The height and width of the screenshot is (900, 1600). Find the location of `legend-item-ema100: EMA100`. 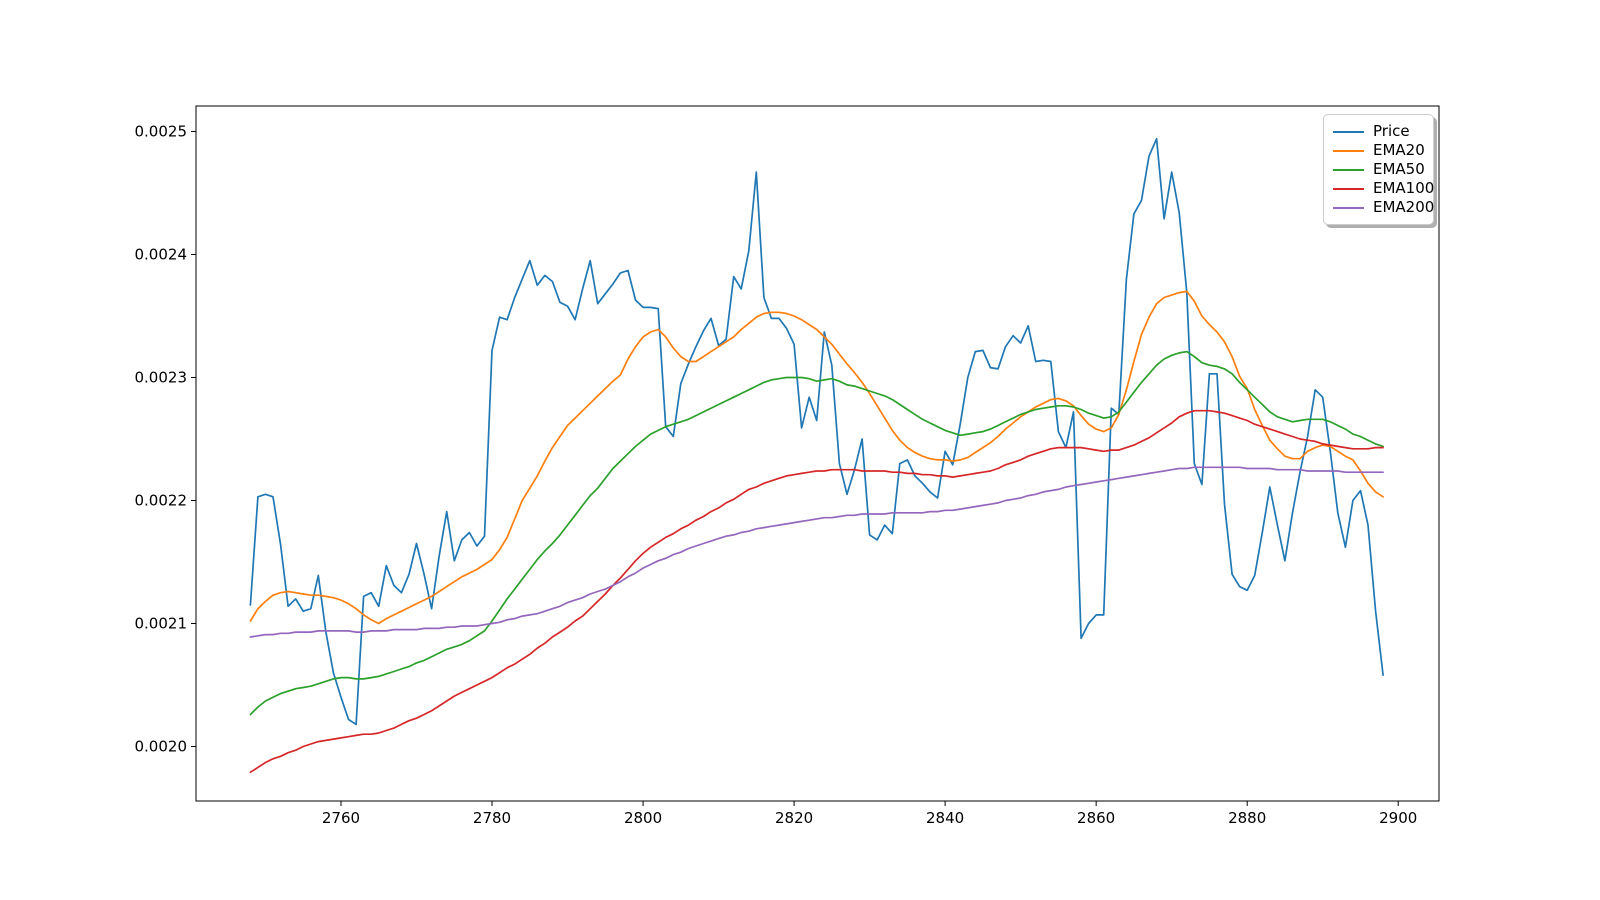

legend-item-ema100: EMA100 is located at coordinates (1383, 188).